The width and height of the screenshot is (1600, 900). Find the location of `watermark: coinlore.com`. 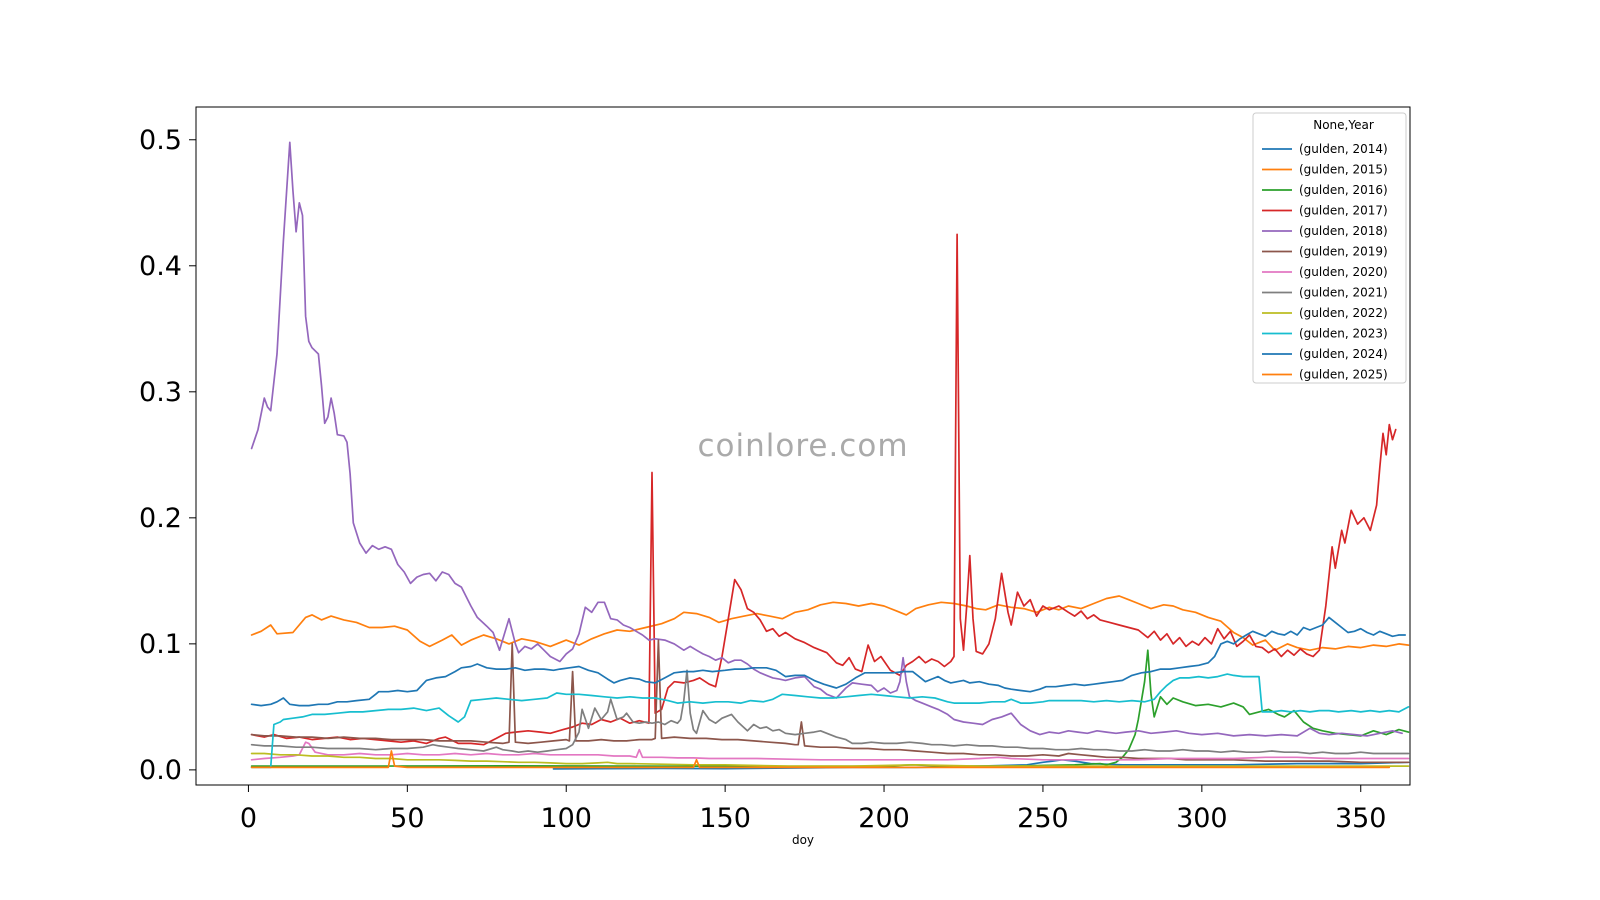

watermark: coinlore.com is located at coordinates (802, 446).